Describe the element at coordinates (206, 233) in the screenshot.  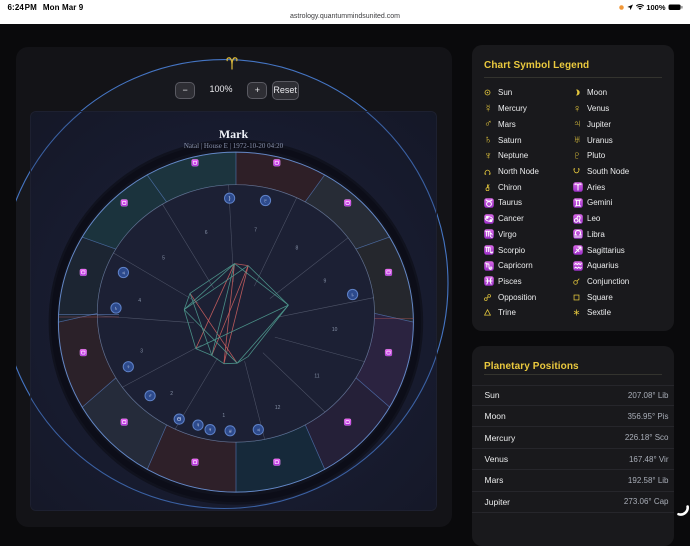
I see `svg-text: 6` at that location.